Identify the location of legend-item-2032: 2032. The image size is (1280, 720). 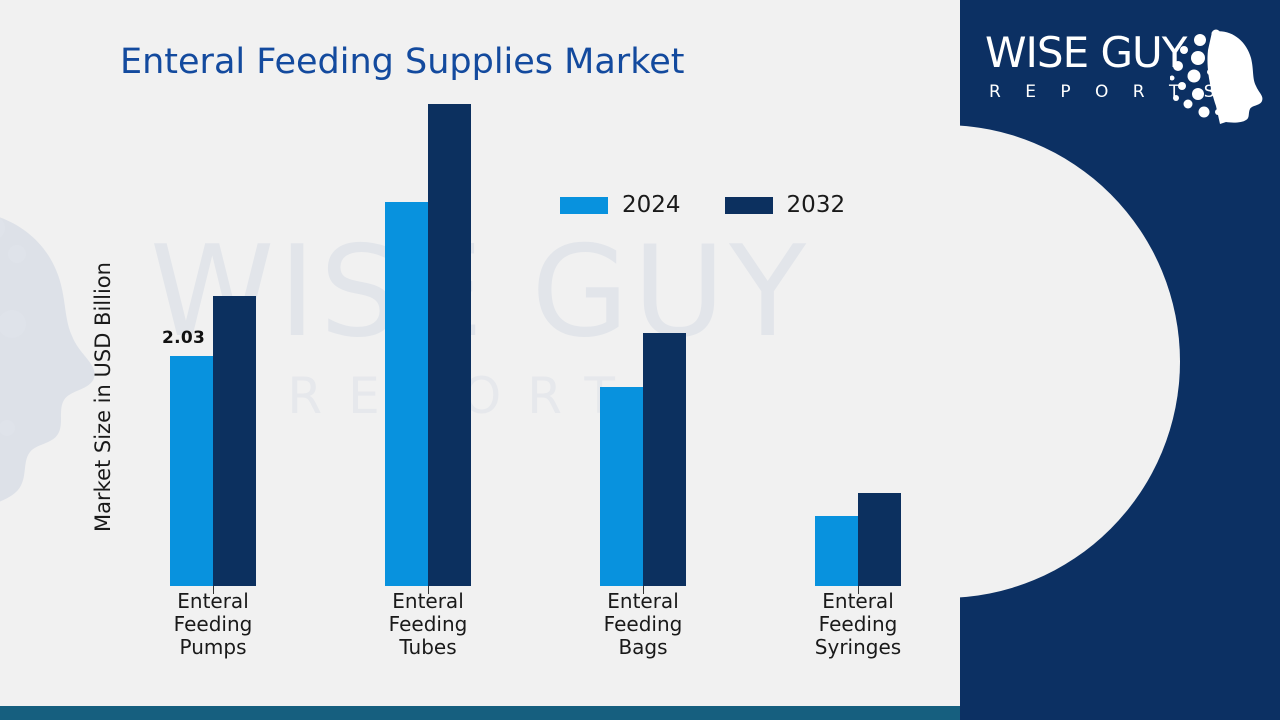
(785, 205).